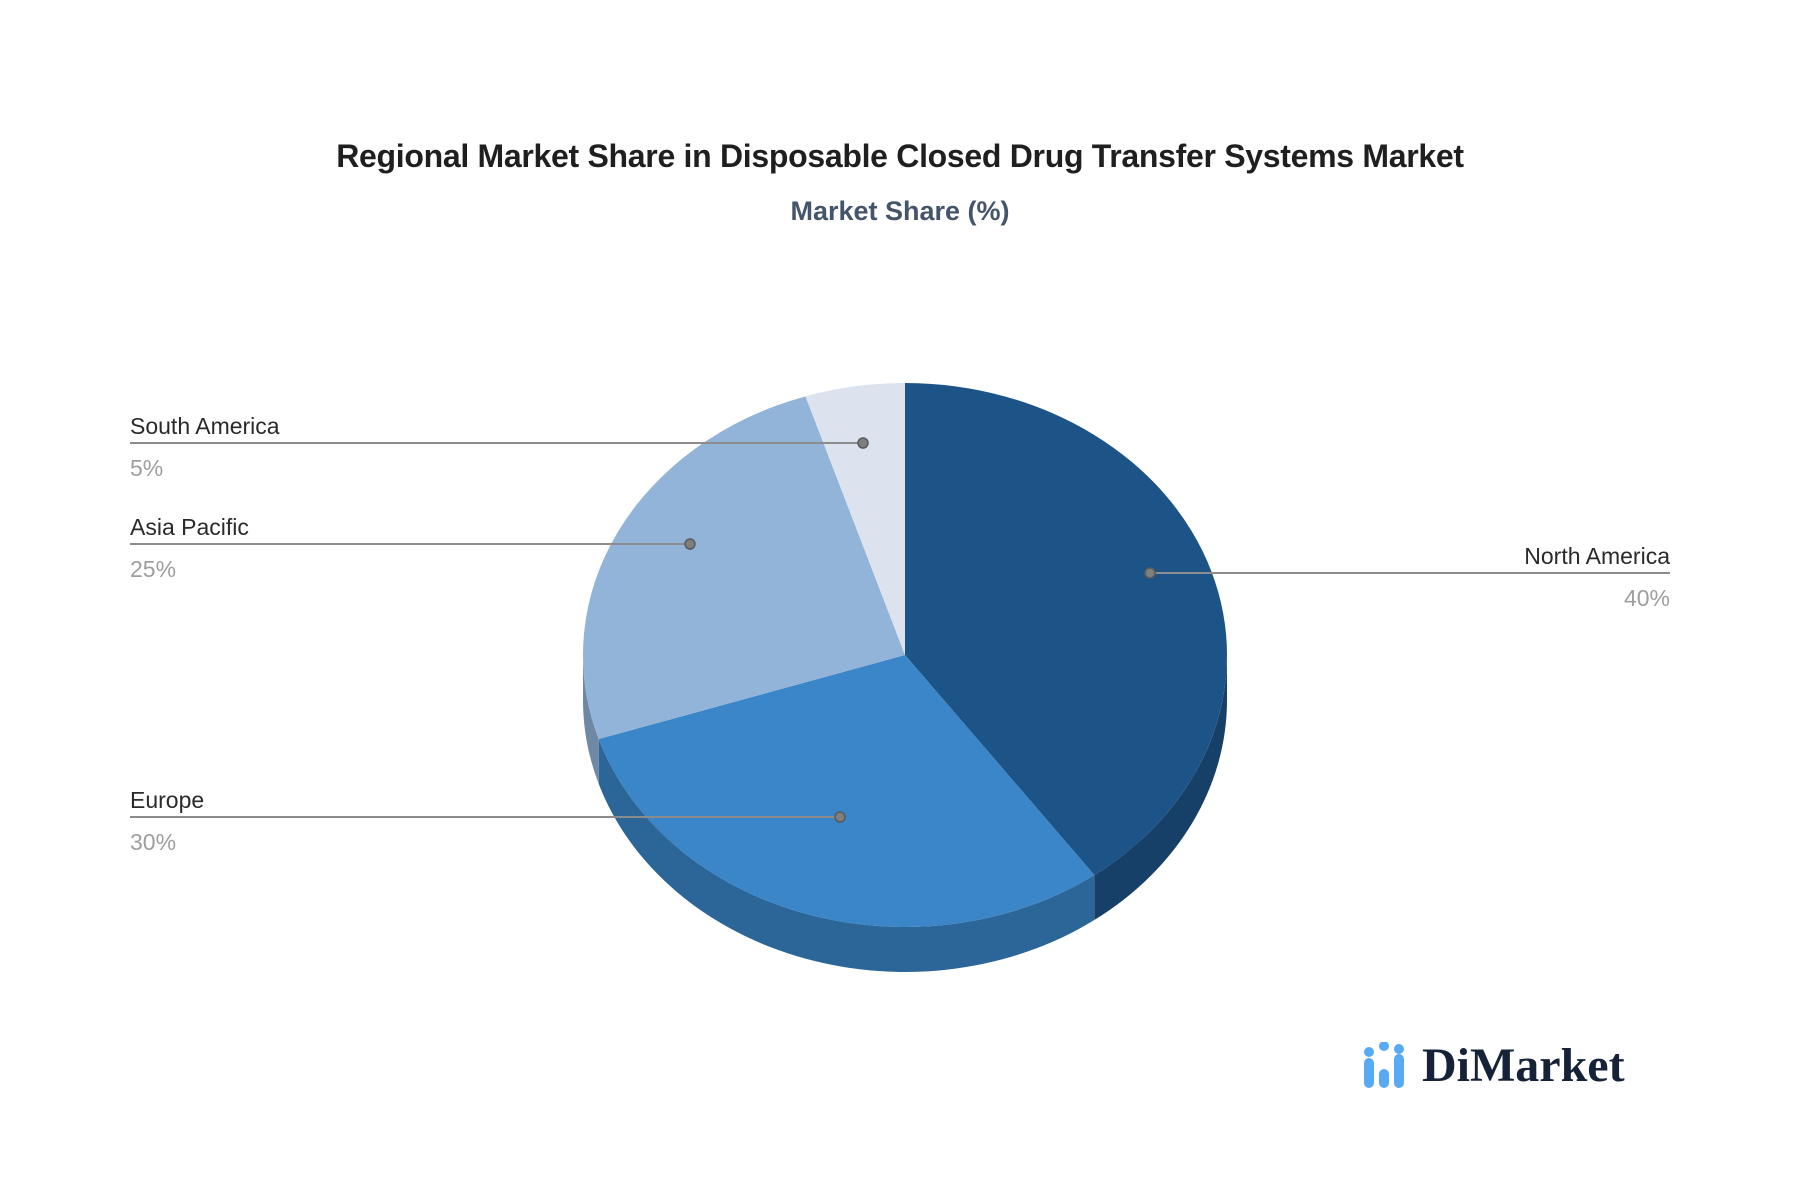  Describe the element at coordinates (1066, 629) in the screenshot. I see `pie-slice-north-america` at that location.